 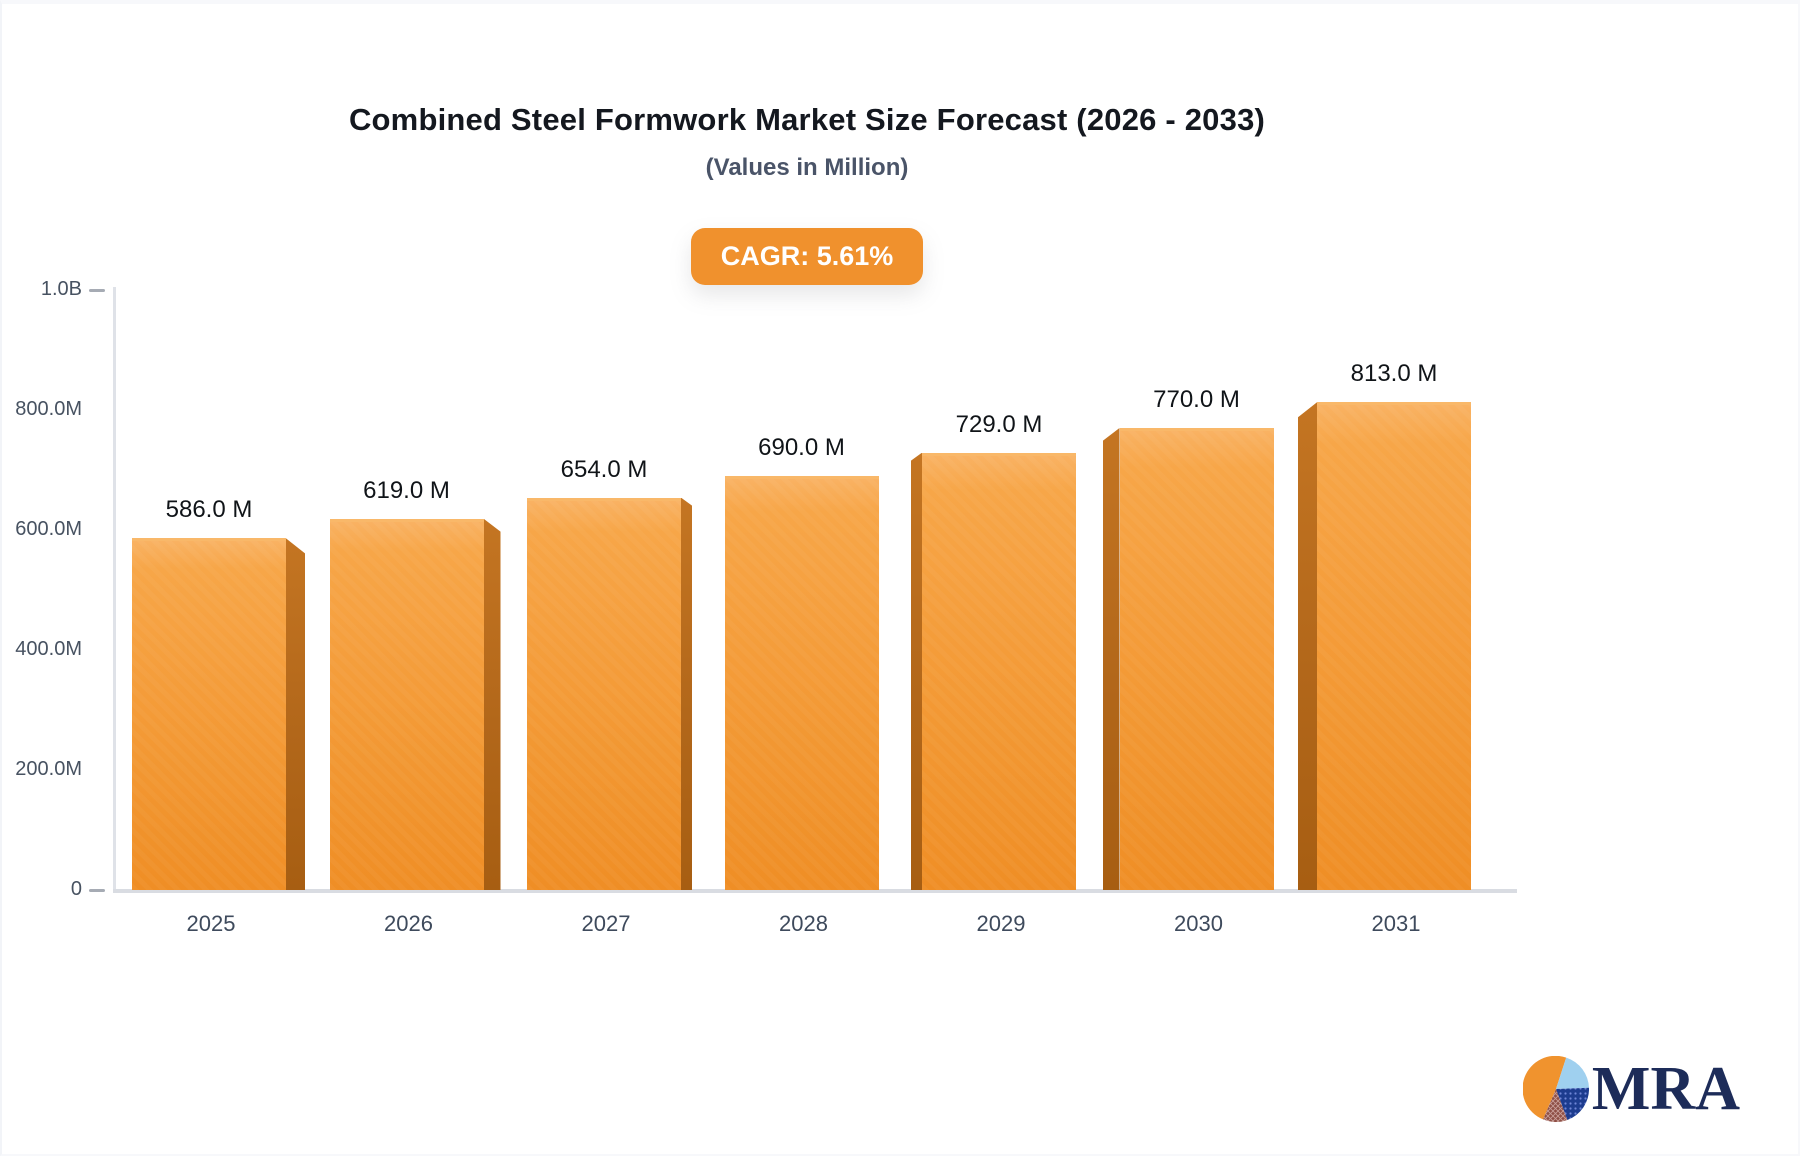 I want to click on x-axis-tick-label-2030: 2030, so click(x=1198, y=923).